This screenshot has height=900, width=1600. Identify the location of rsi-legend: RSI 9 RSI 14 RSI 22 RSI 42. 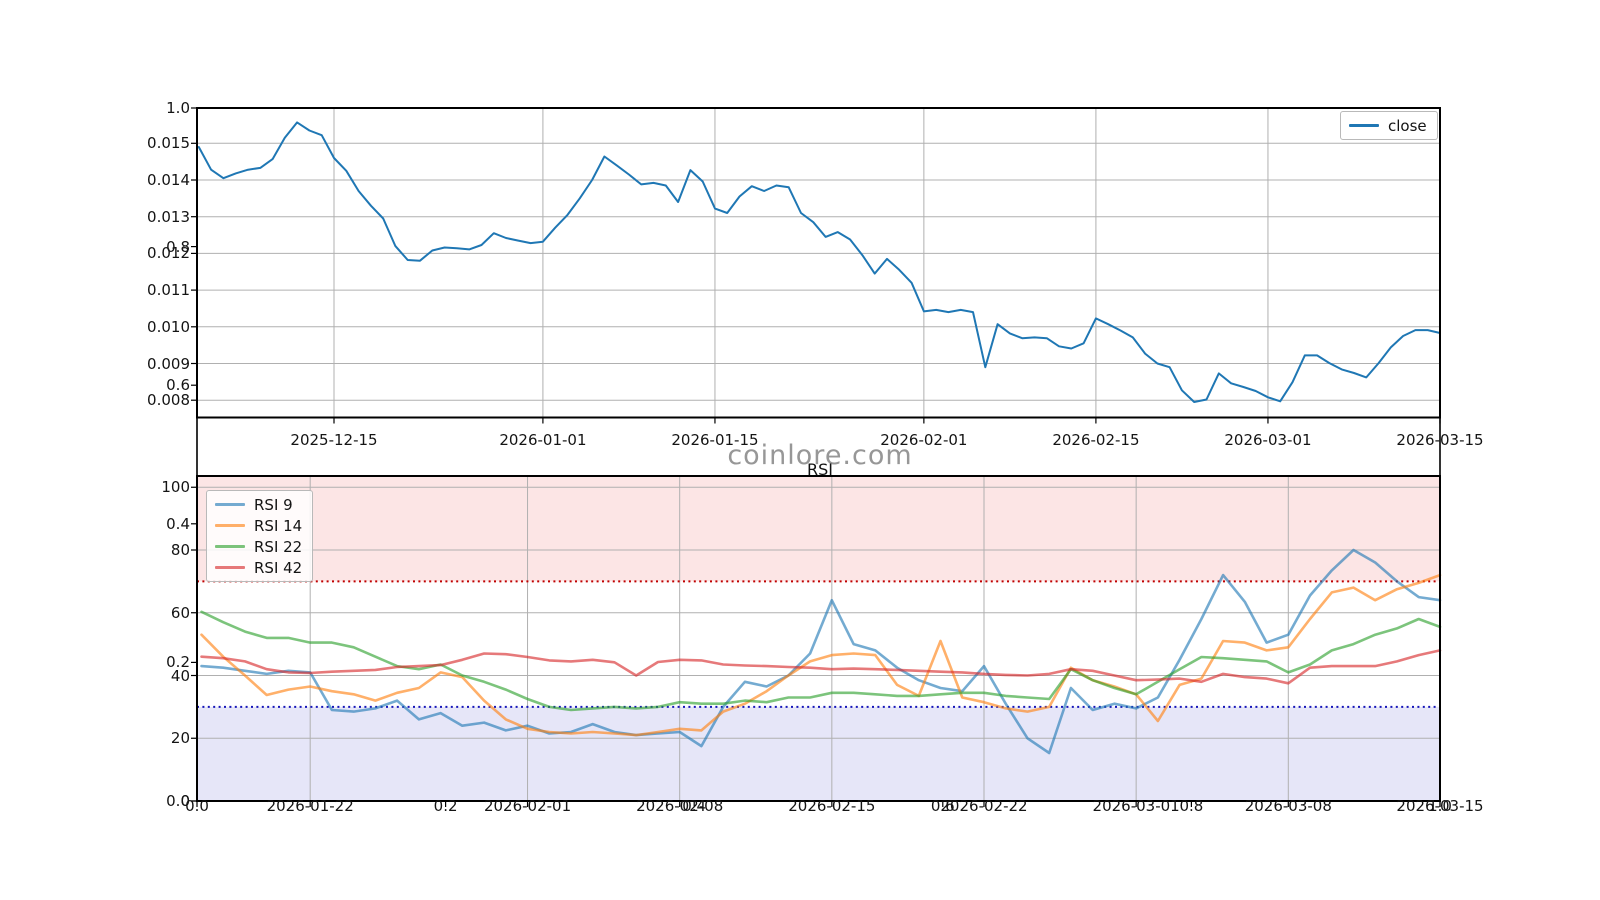
(260, 536).